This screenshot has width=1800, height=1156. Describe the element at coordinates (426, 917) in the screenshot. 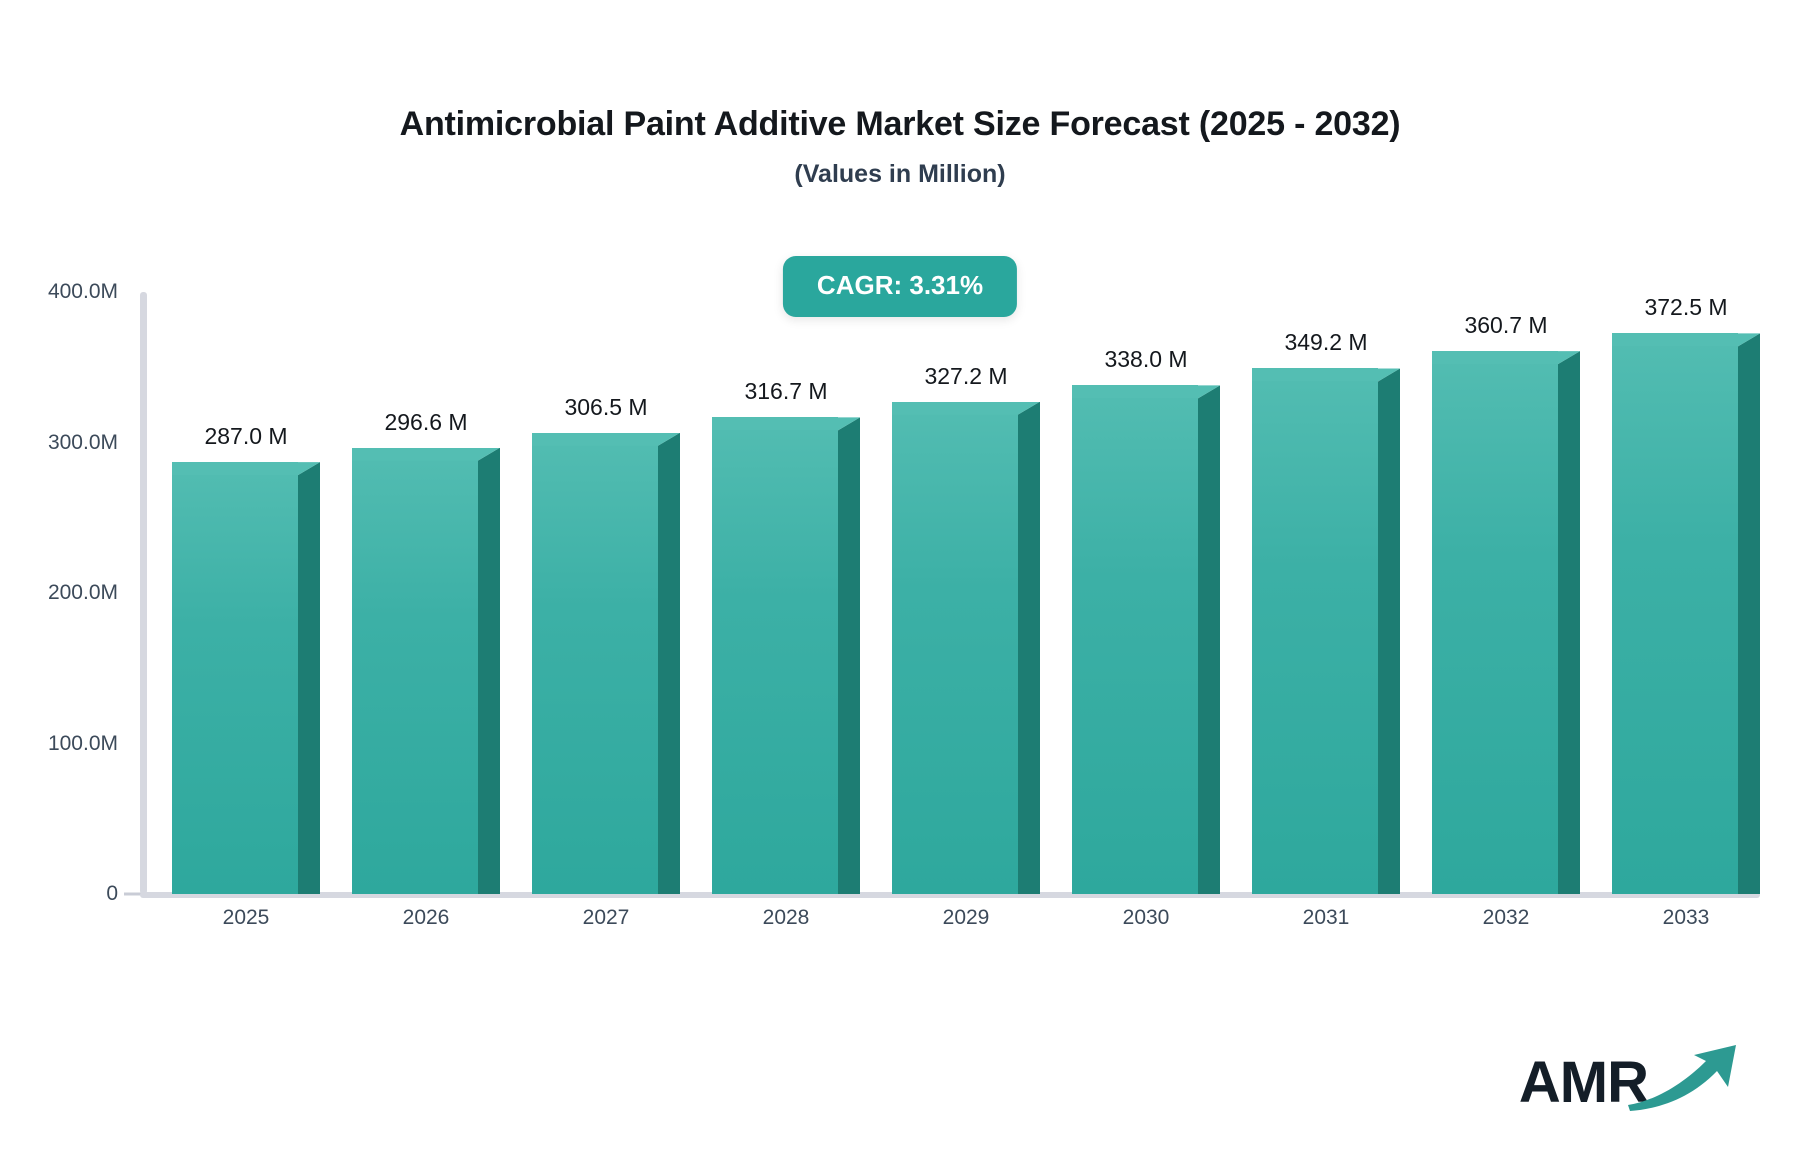

I see `x-axis-tick-2026: 2026` at that location.